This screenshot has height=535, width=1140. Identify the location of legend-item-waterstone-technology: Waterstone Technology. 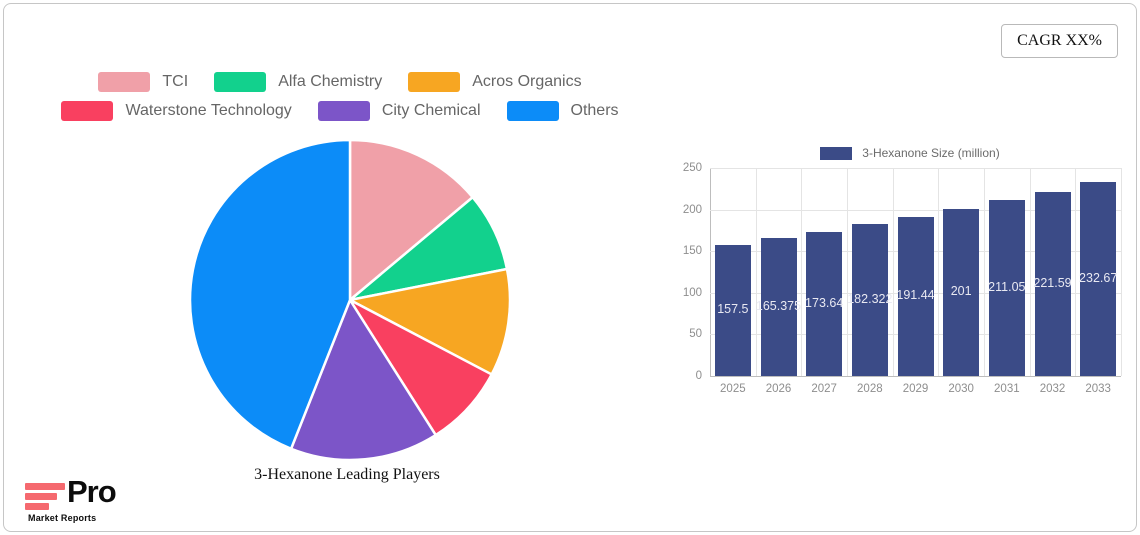
(176, 111).